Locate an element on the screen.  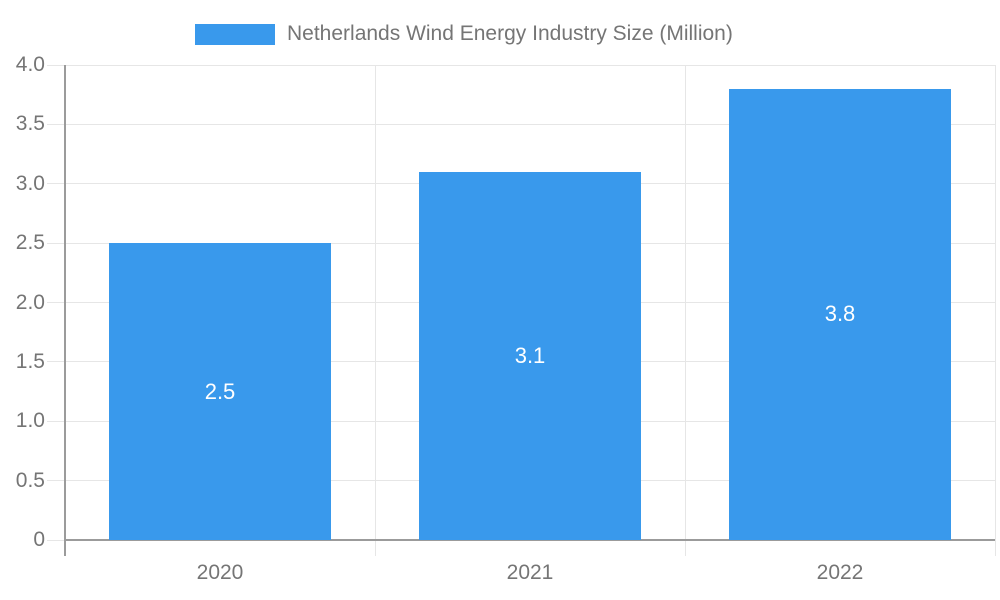
bar-value-label: 2.5 is located at coordinates (220, 391).